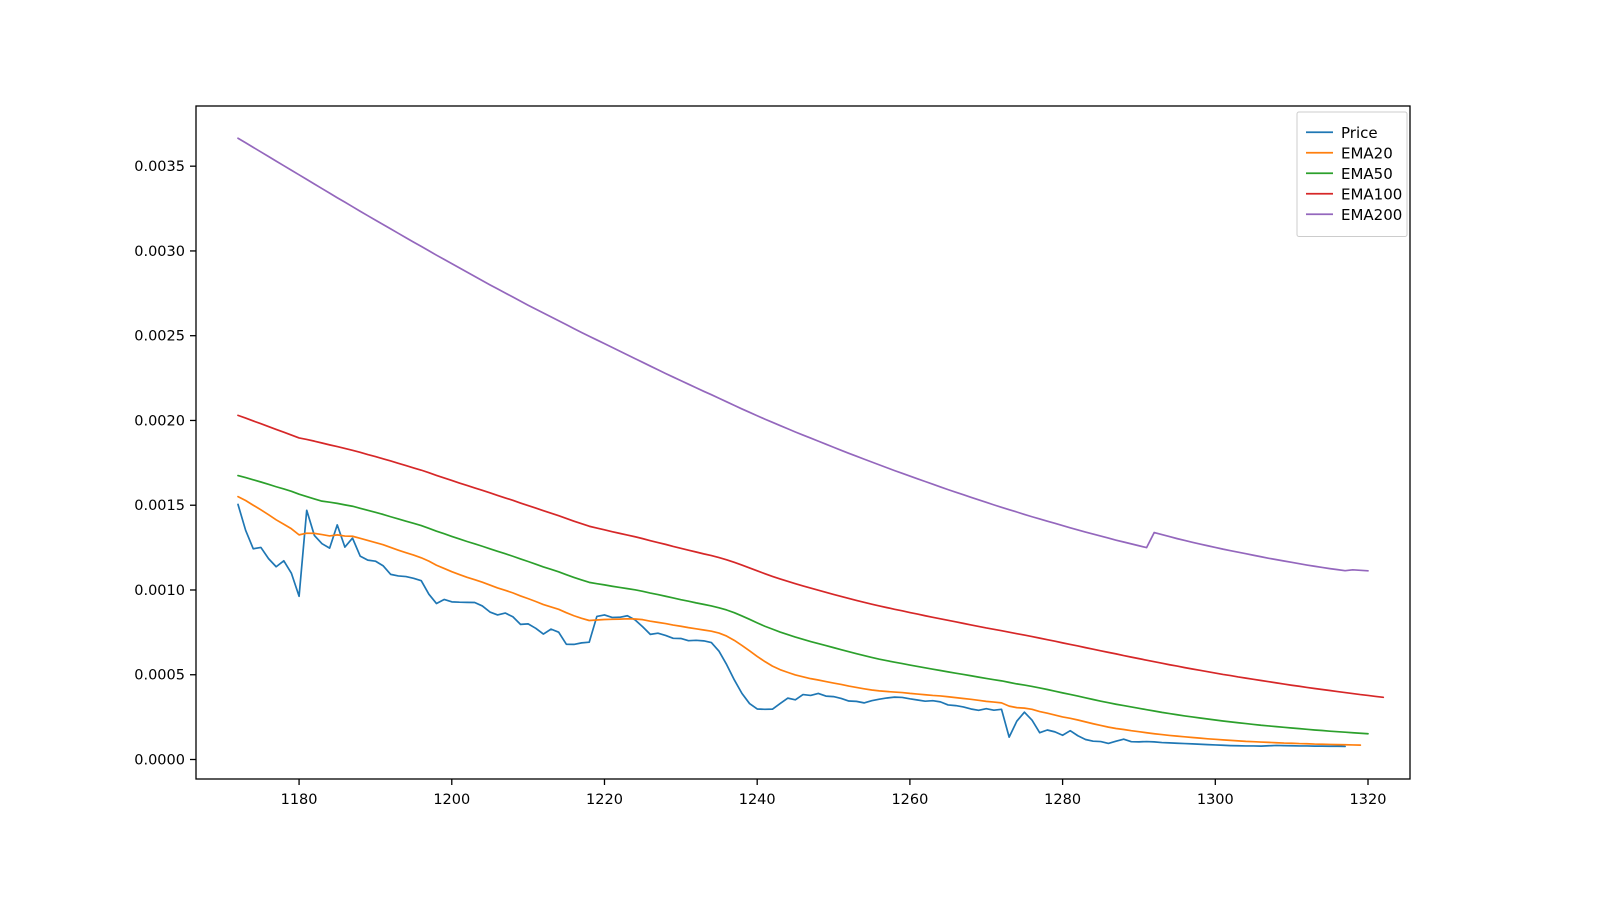 This screenshot has height=900, width=1600. What do you see at coordinates (1368, 800) in the screenshot?
I see `x-tick-label: 1320` at bounding box center [1368, 800].